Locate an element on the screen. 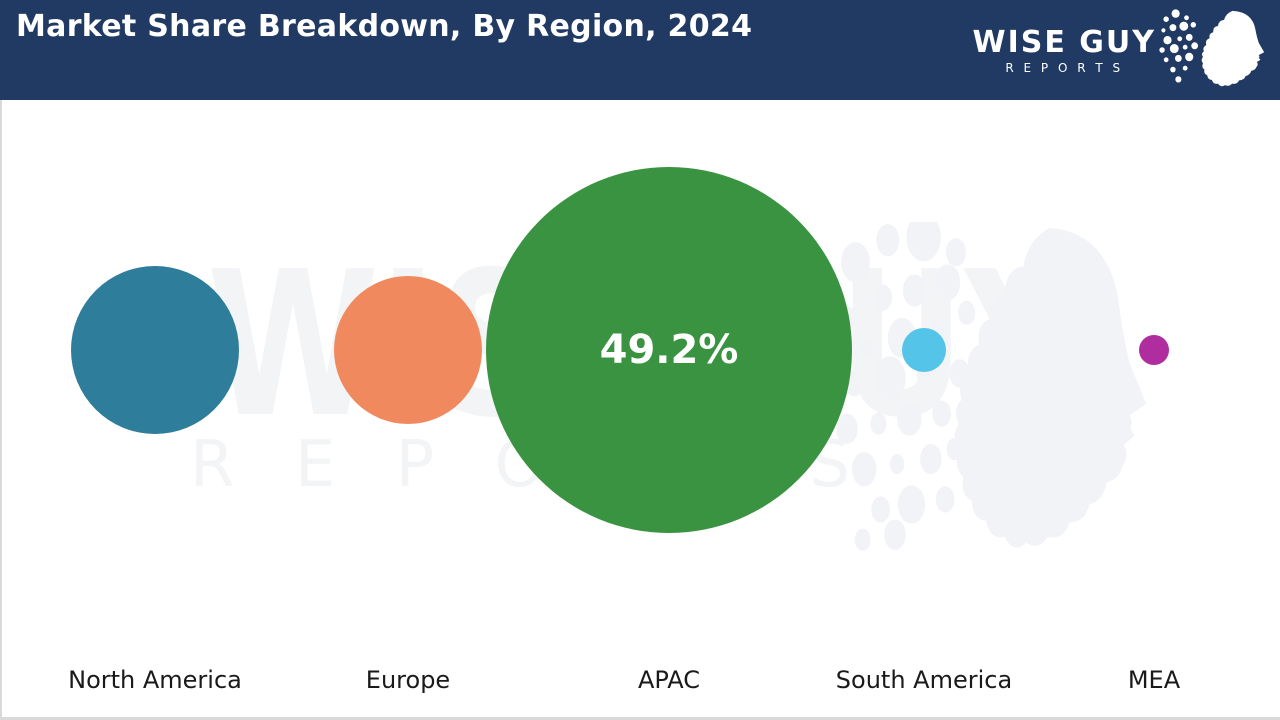 This screenshot has height=720, width=1280. logo-title-text: WISE GUY is located at coordinates (1064, 42).